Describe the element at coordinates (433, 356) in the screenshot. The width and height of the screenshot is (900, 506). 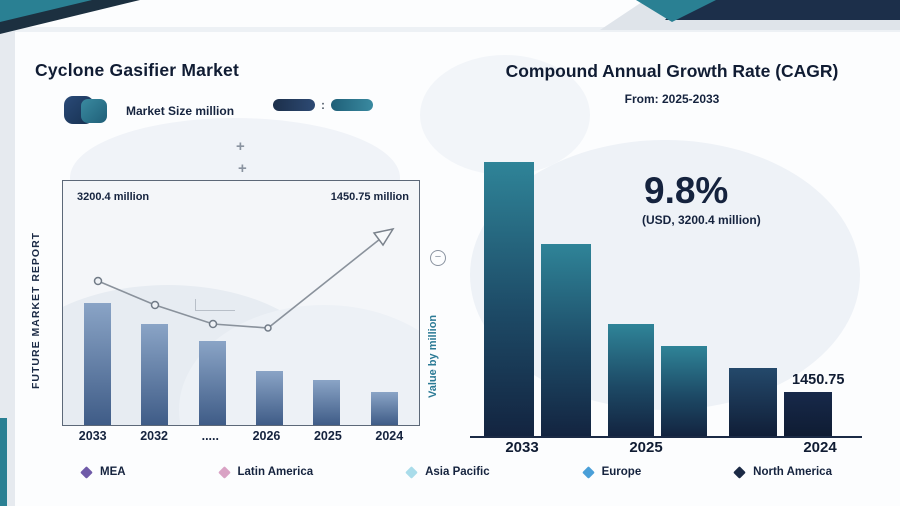
I see `value-by-million-label: Value by million` at that location.